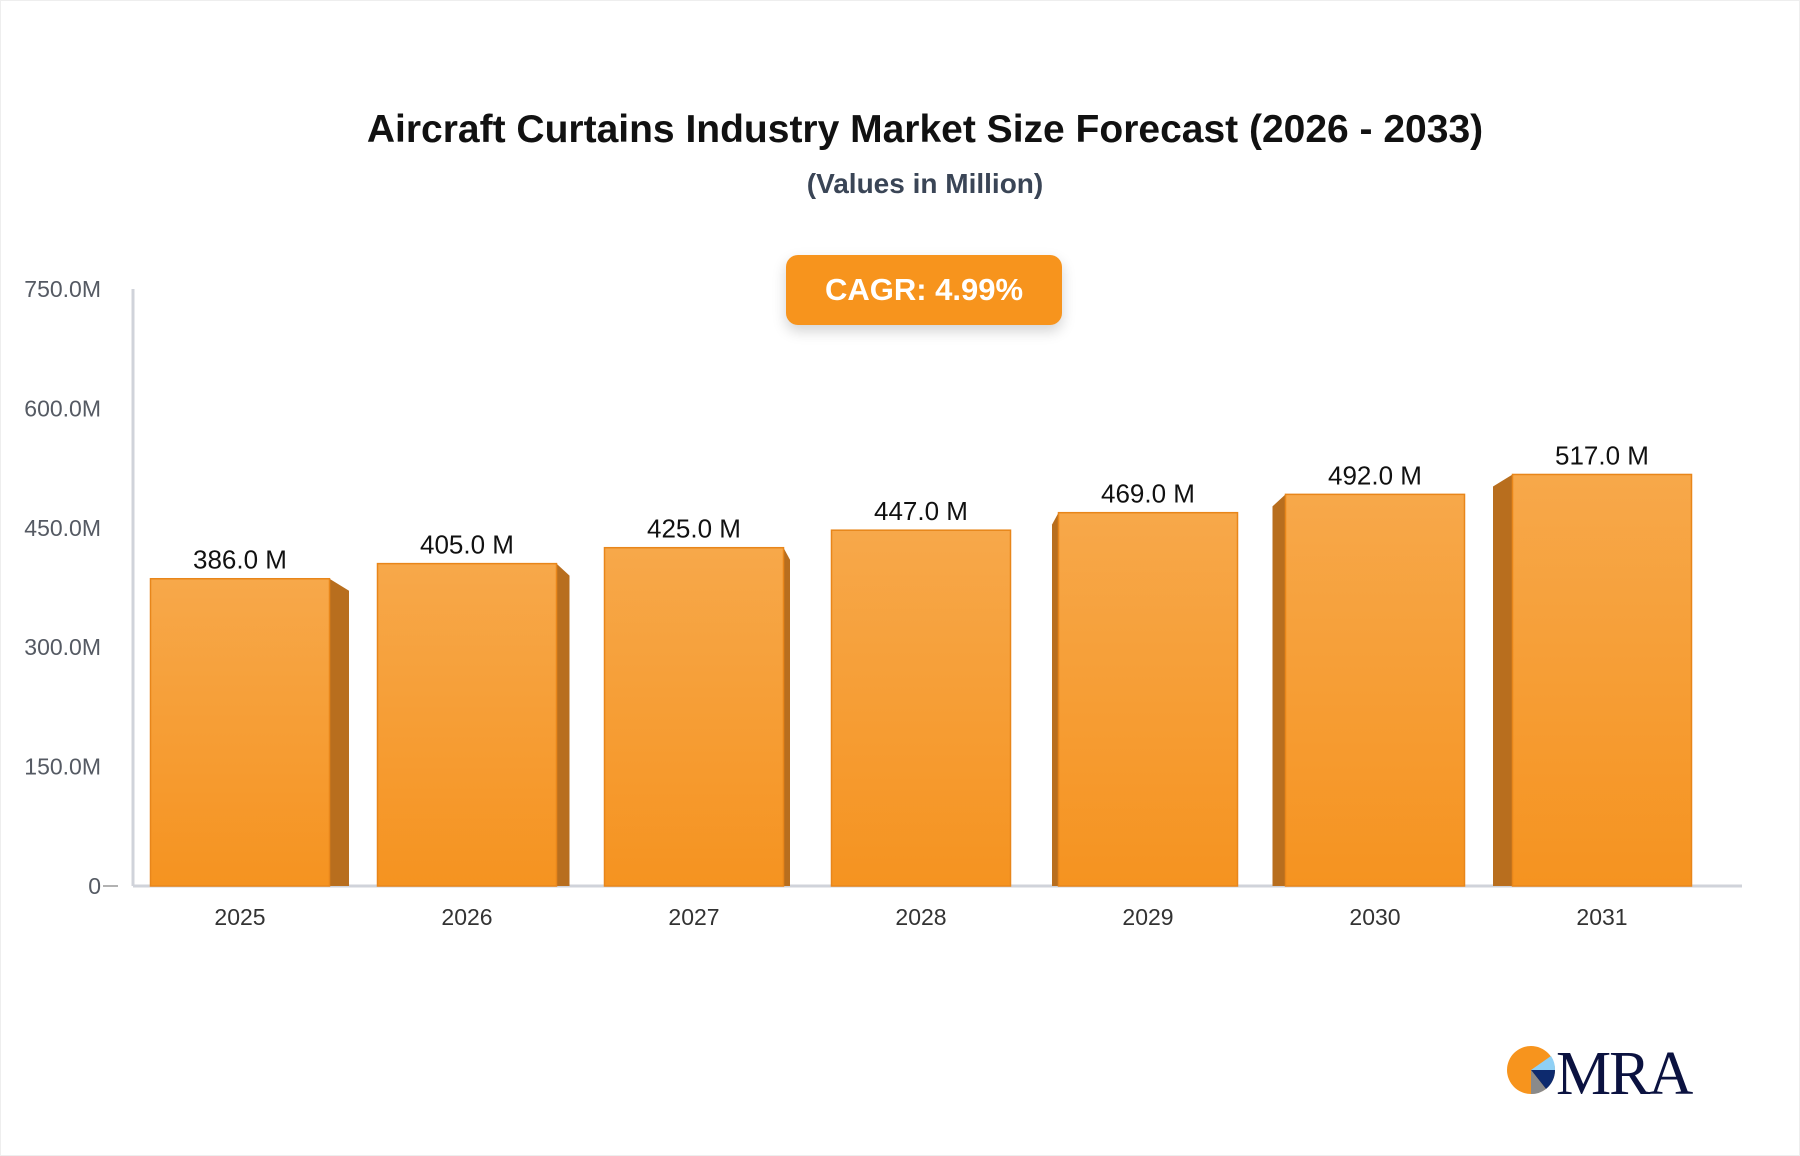 Image resolution: width=1800 pixels, height=1156 pixels. Describe the element at coordinates (786, 716) in the screenshot. I see `bar-side-2027` at that location.